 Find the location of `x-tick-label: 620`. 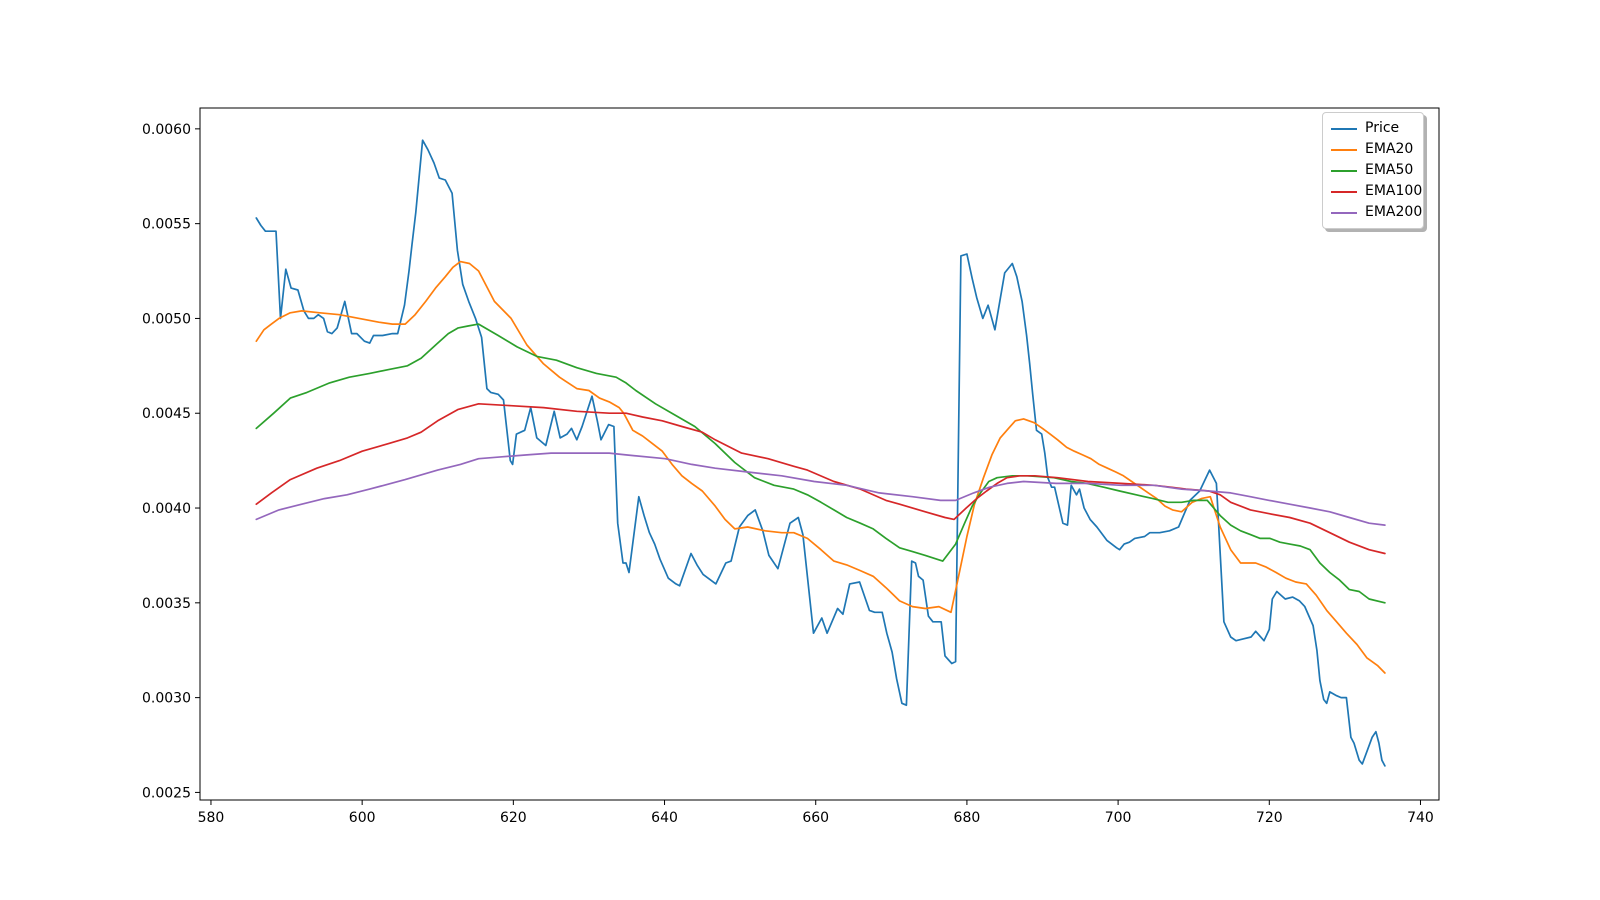

x-tick-label: 620 is located at coordinates (513, 818).